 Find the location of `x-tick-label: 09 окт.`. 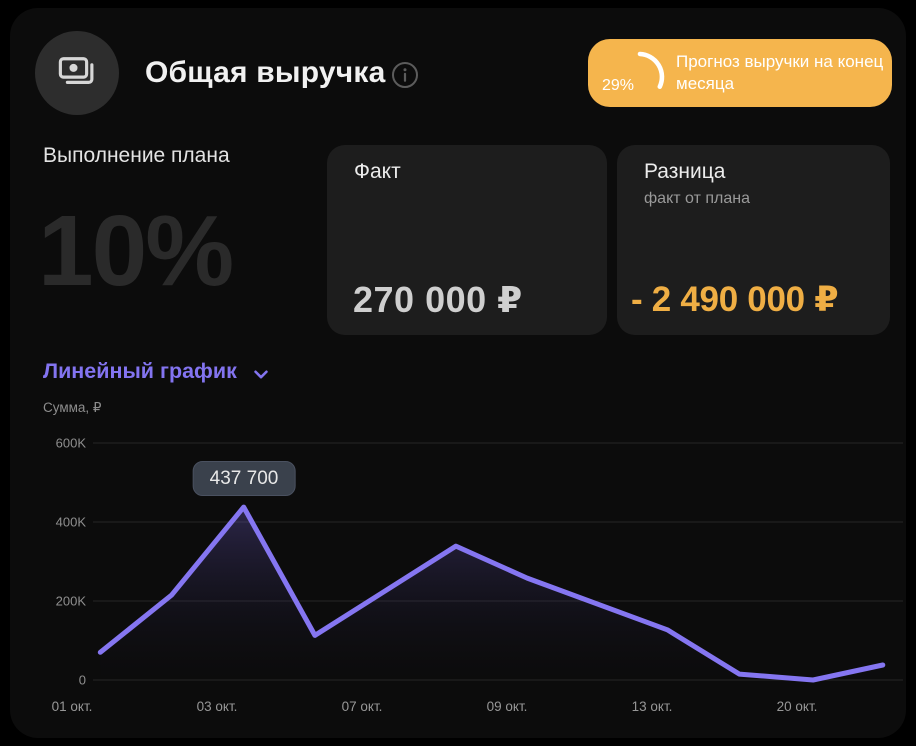

x-tick-label: 09 окт. is located at coordinates (507, 706).